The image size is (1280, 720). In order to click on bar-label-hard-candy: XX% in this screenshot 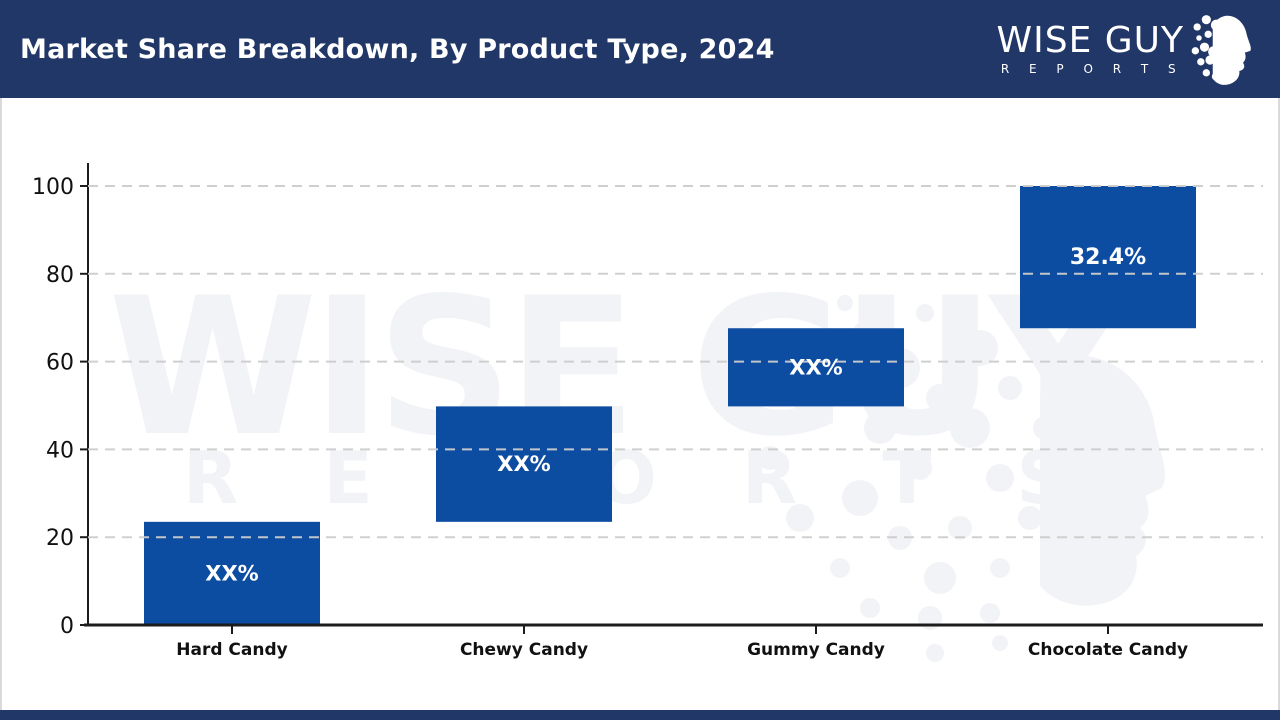, I will do `click(231, 573)`.